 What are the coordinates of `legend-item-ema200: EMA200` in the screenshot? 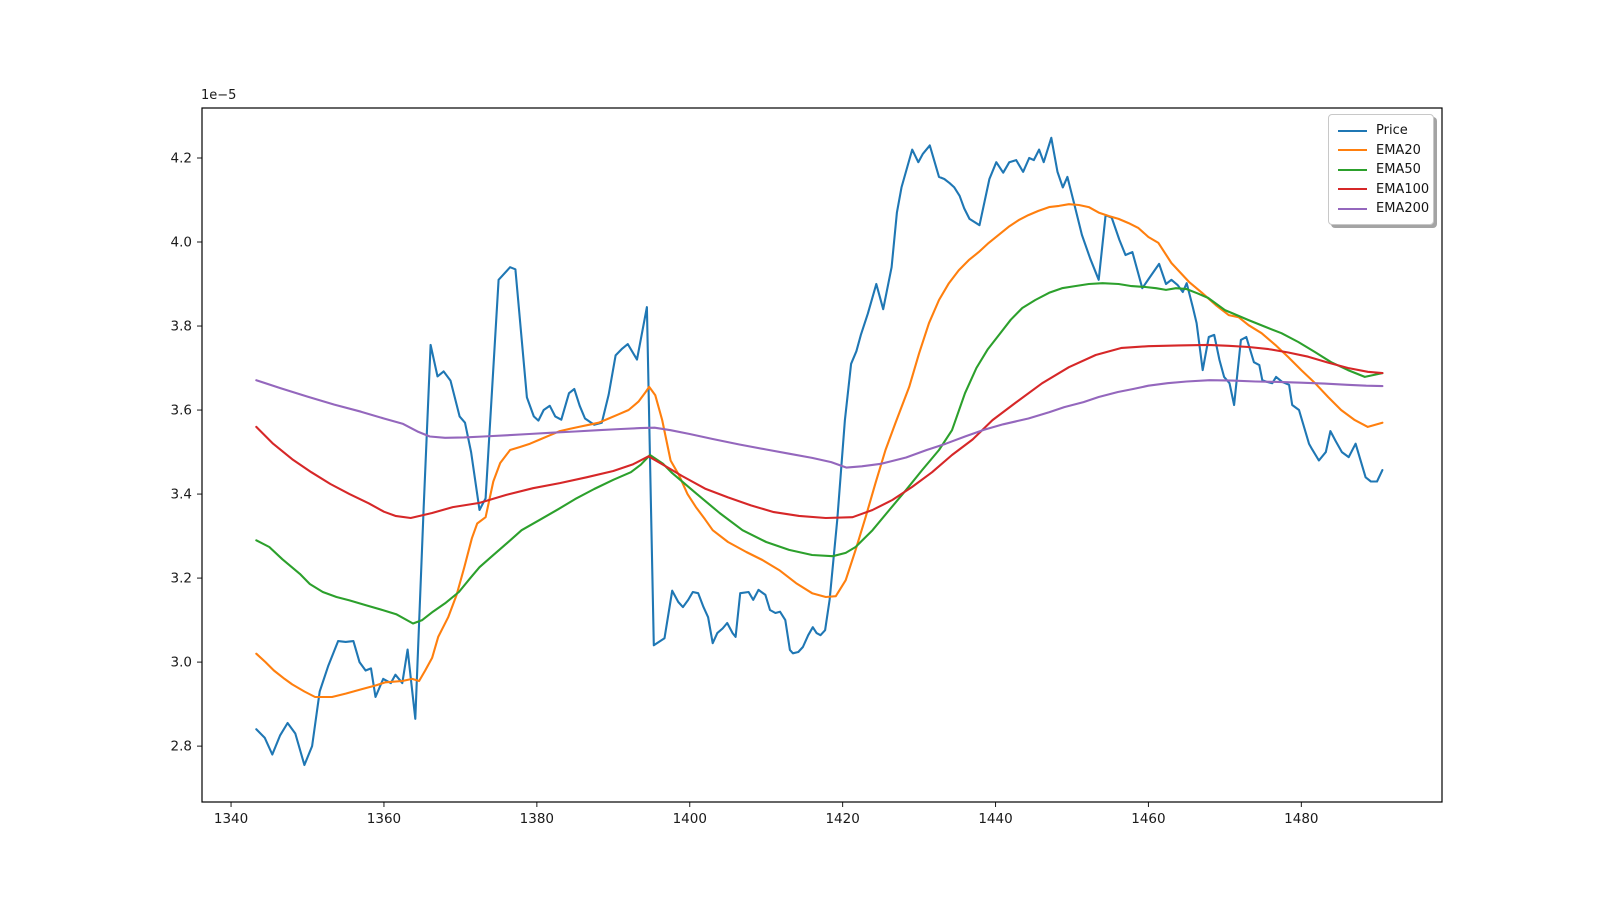 It's located at (1383, 209).